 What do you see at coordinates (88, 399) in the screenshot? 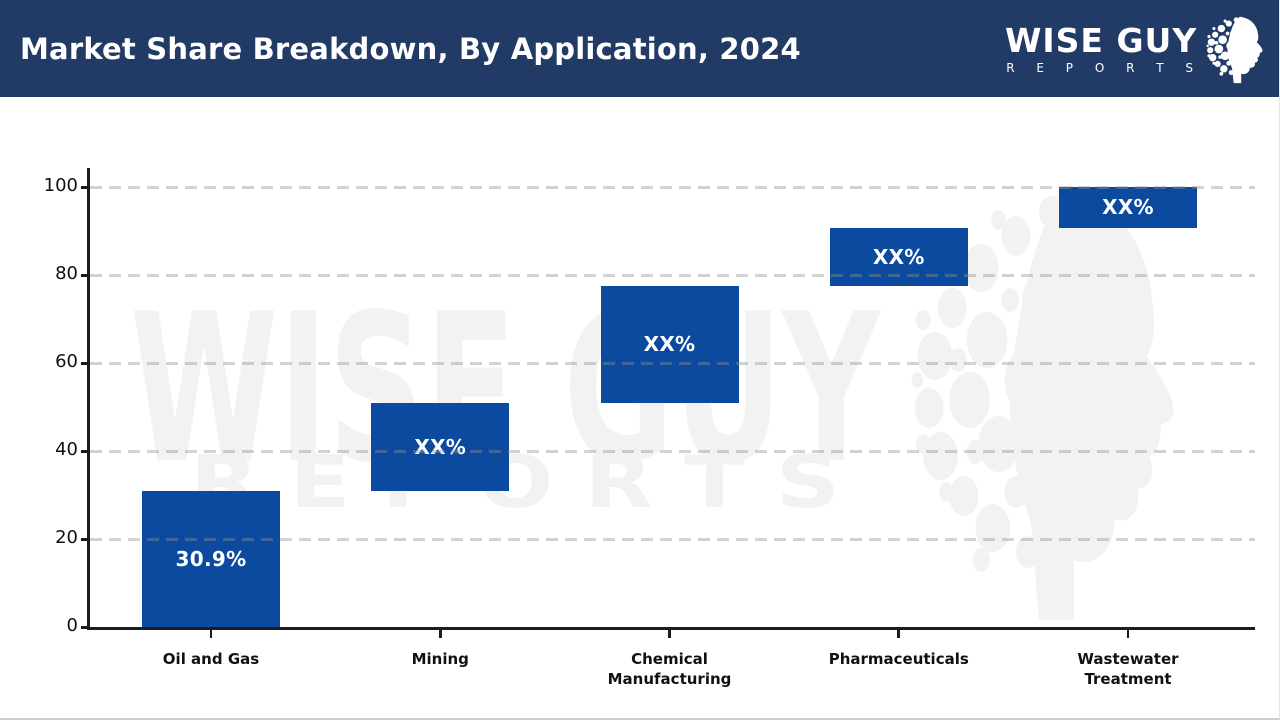
I see `y-axis-spine` at bounding box center [88, 399].